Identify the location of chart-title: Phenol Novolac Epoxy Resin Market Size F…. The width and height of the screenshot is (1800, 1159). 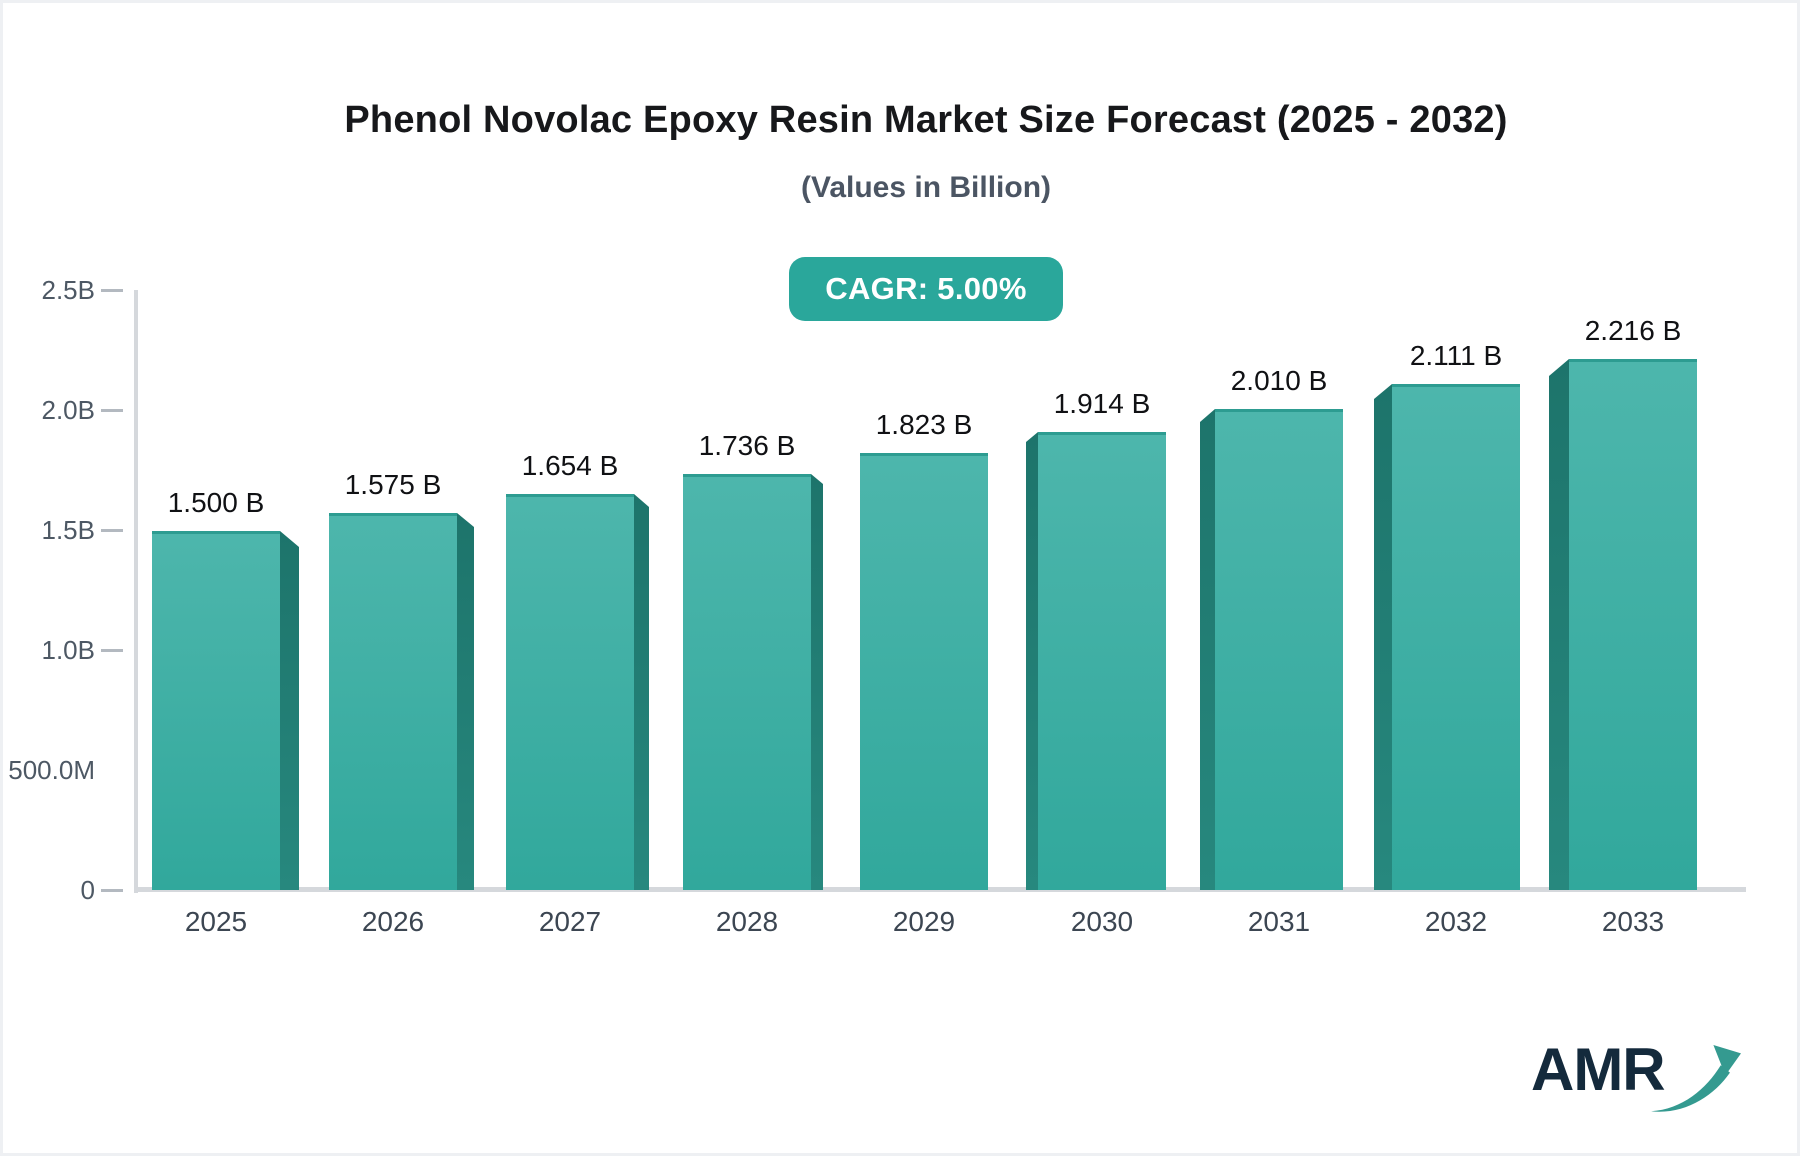
(926, 120).